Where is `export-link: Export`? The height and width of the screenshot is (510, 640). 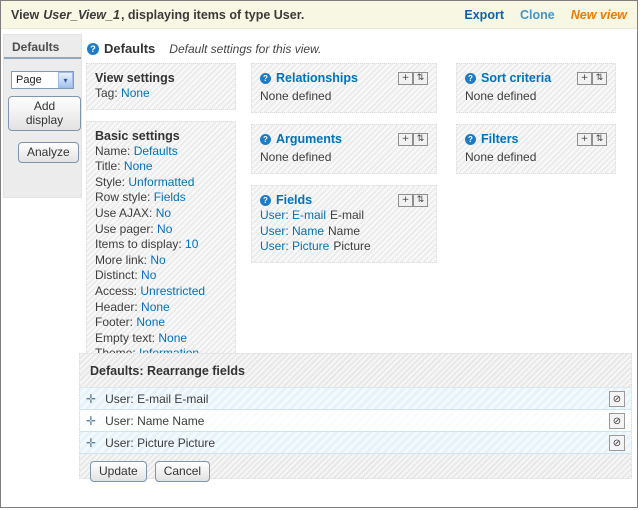 export-link: Export is located at coordinates (484, 14).